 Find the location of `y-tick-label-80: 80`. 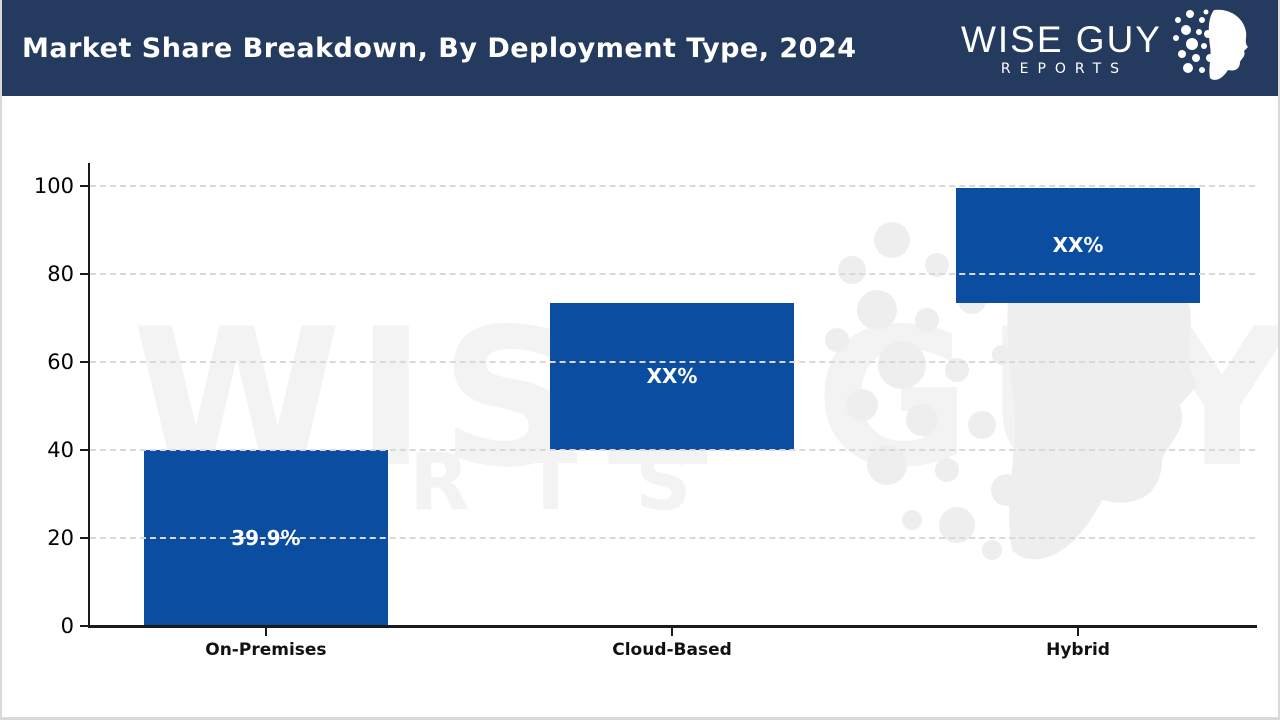

y-tick-label-80: 80 is located at coordinates (60, 274).